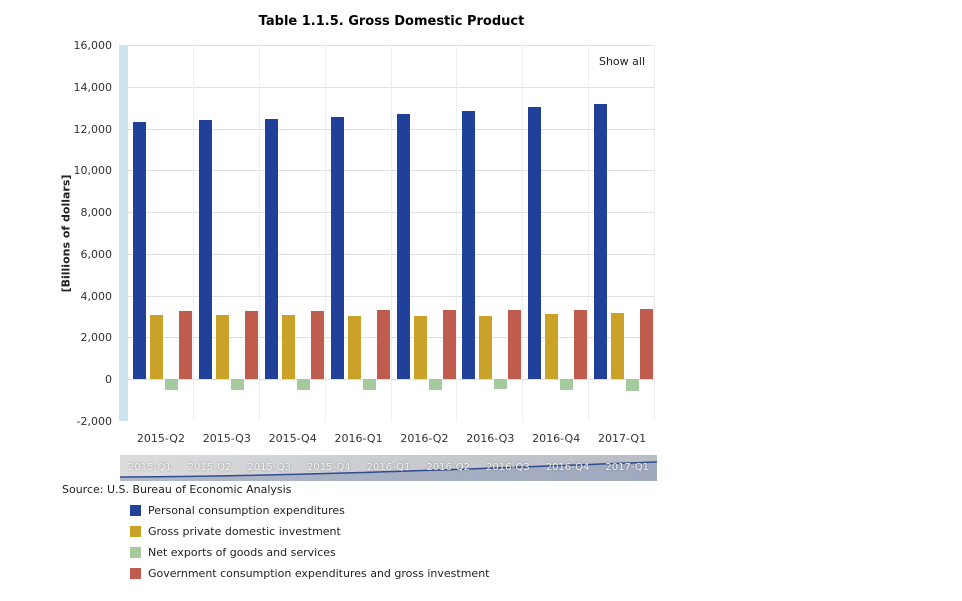 The width and height of the screenshot is (962, 601). I want to click on legend-label: Personal consumption expenditures, so click(246, 510).